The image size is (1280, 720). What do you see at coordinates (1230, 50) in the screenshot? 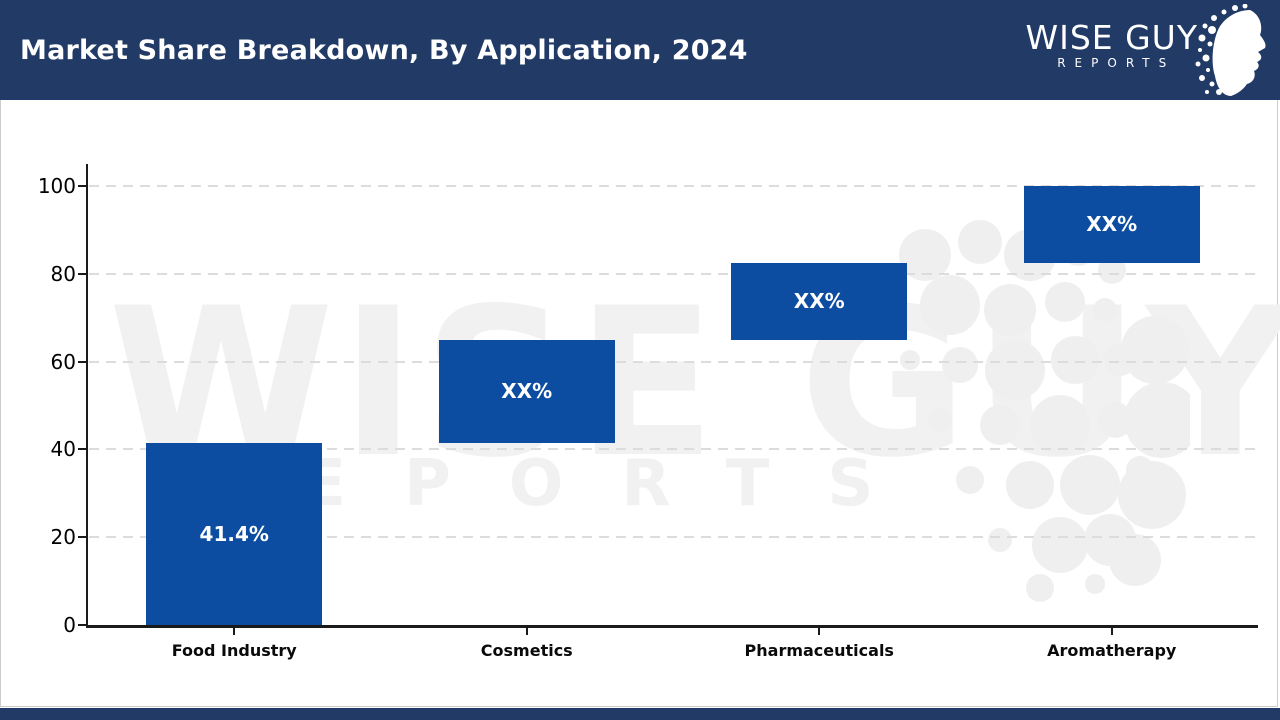
I see `face-profile-icon` at bounding box center [1230, 50].